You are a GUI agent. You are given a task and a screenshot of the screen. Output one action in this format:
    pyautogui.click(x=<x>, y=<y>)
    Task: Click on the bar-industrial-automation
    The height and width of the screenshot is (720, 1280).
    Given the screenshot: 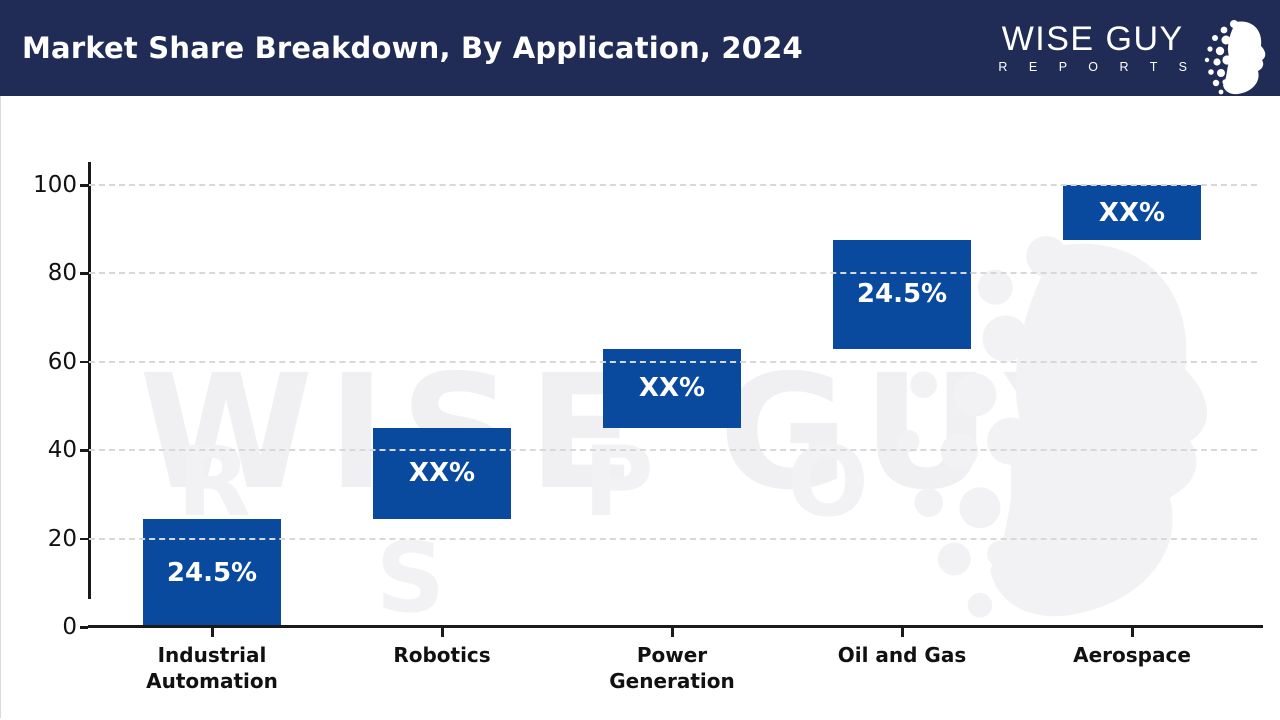 What is the action you would take?
    pyautogui.click(x=212, y=572)
    